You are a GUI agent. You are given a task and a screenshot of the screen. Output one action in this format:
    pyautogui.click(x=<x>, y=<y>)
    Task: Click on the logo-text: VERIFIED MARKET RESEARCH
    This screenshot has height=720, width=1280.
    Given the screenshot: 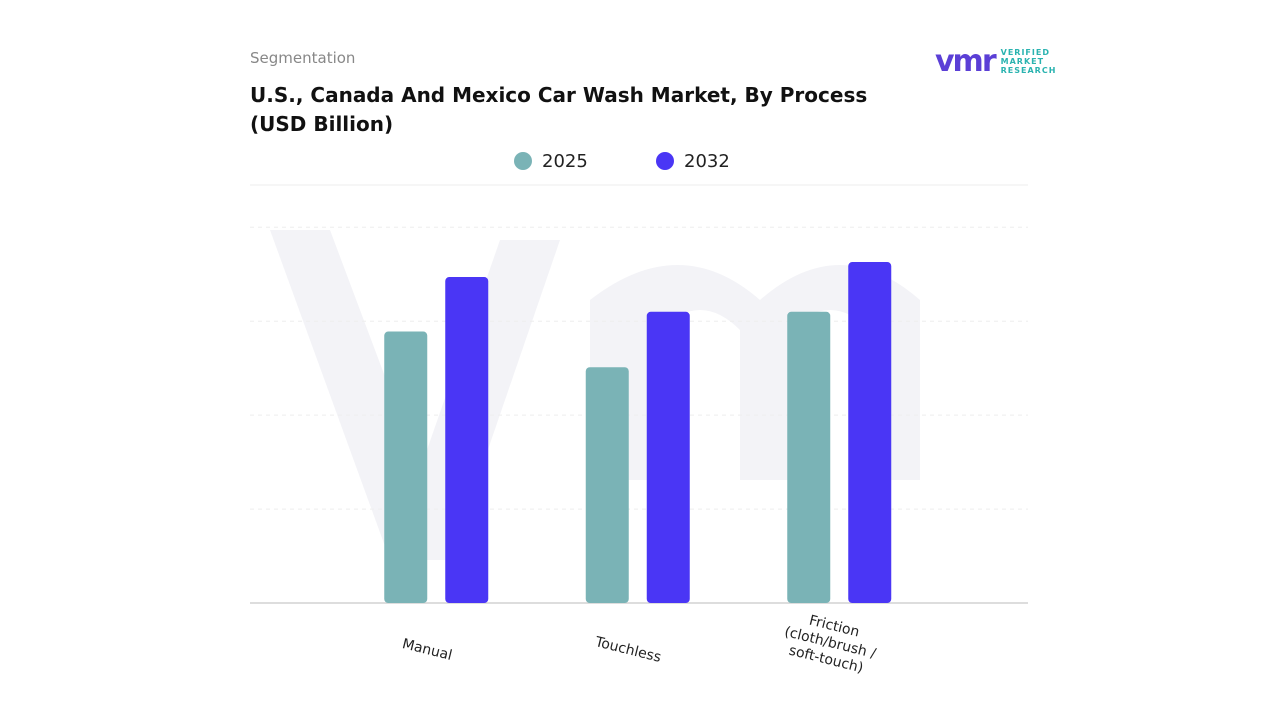 What is the action you would take?
    pyautogui.click(x=1029, y=61)
    